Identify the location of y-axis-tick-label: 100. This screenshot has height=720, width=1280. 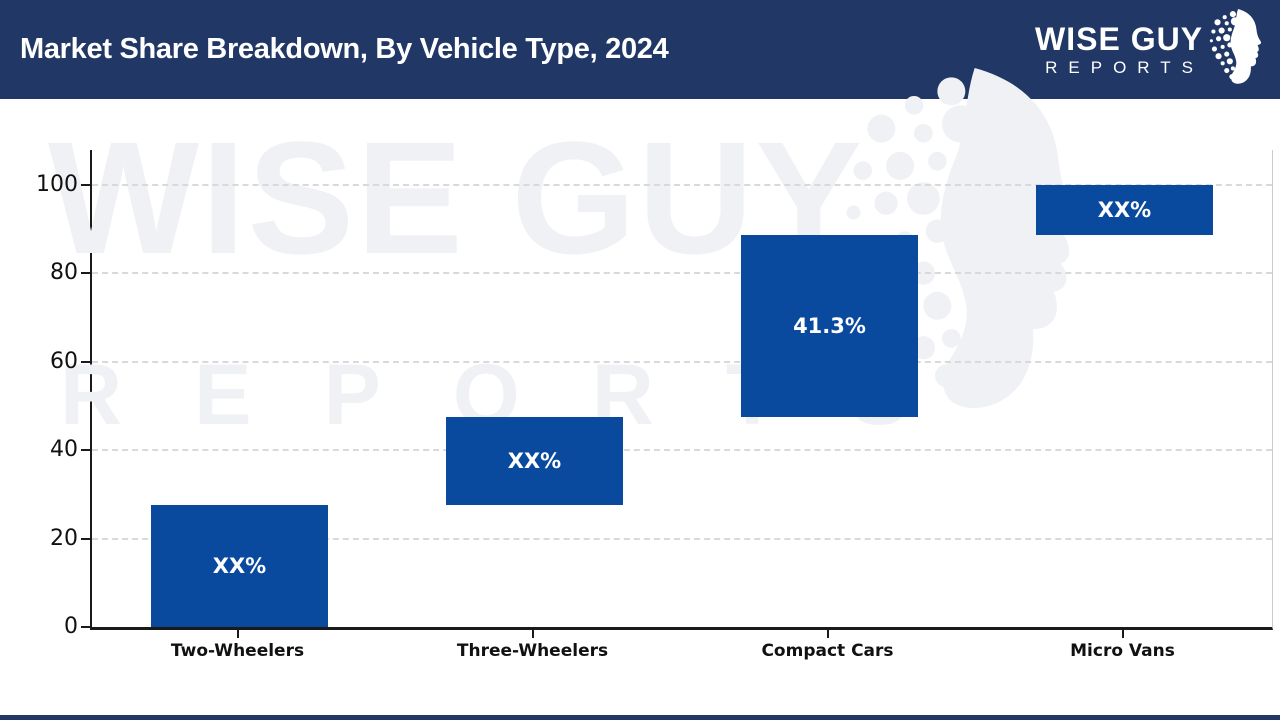
(57, 184).